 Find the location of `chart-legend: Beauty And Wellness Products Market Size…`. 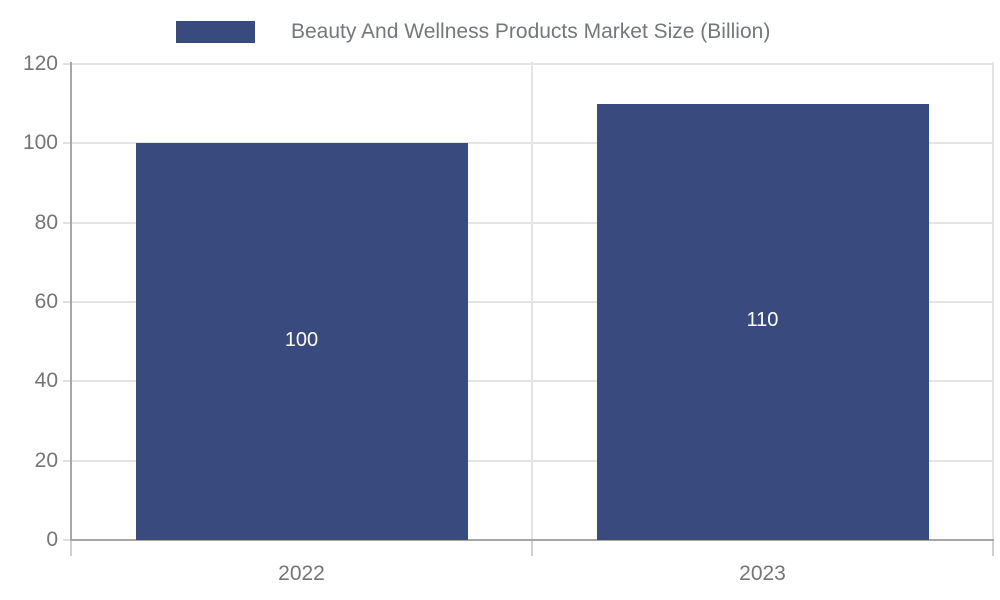

chart-legend: Beauty And Wellness Products Market Size… is located at coordinates (473, 32).